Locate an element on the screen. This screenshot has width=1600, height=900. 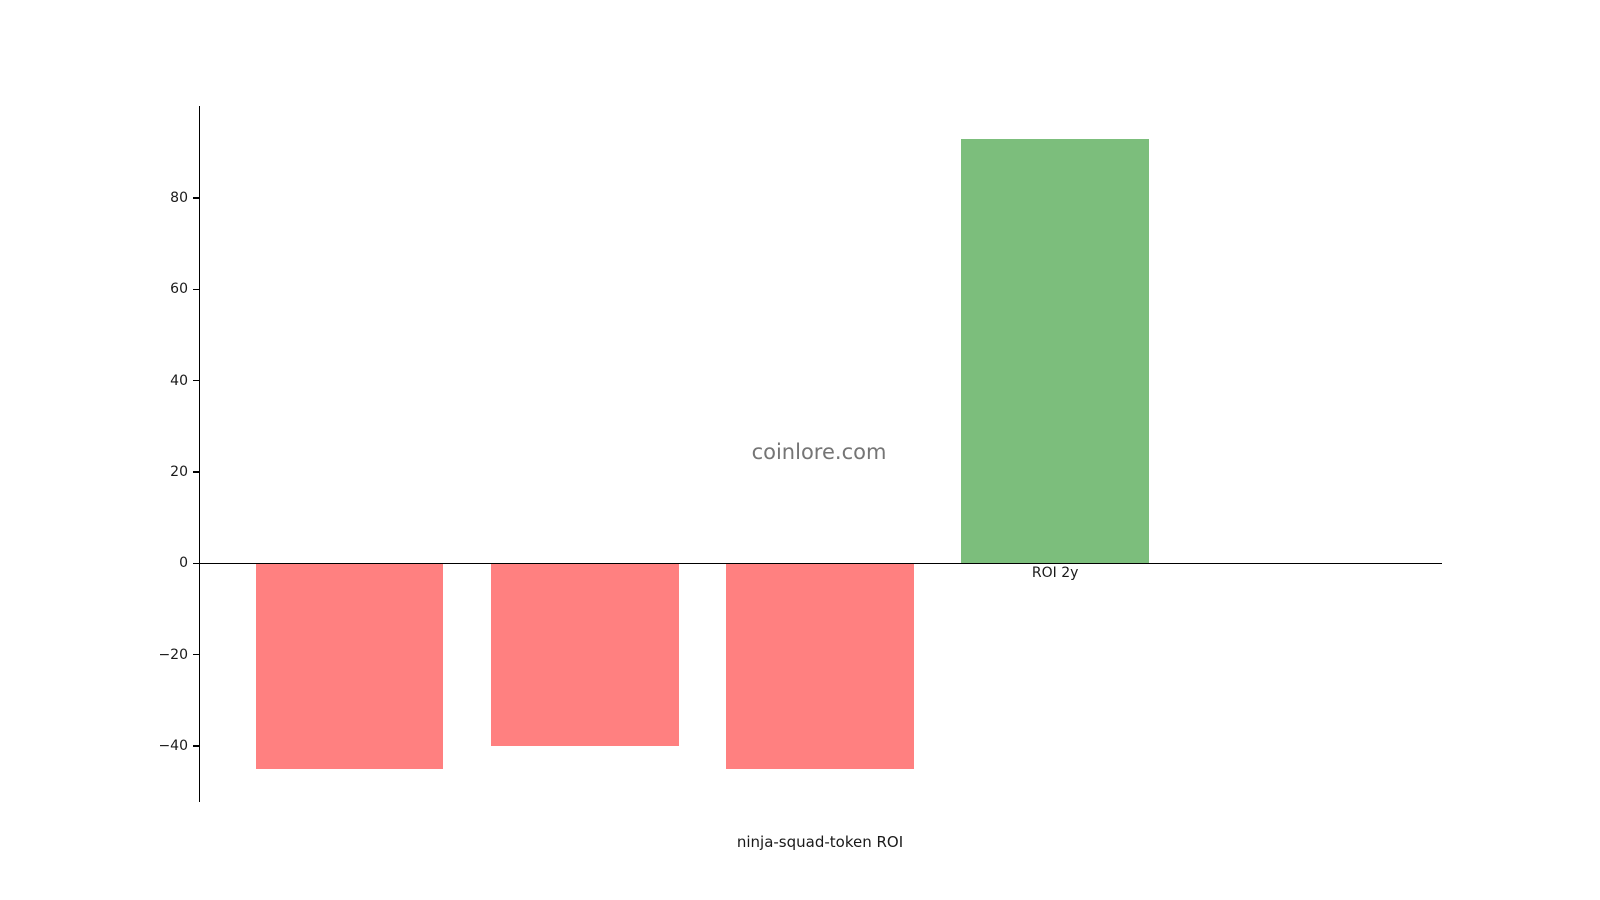
y-tick-label: 60 is located at coordinates (179, 289).